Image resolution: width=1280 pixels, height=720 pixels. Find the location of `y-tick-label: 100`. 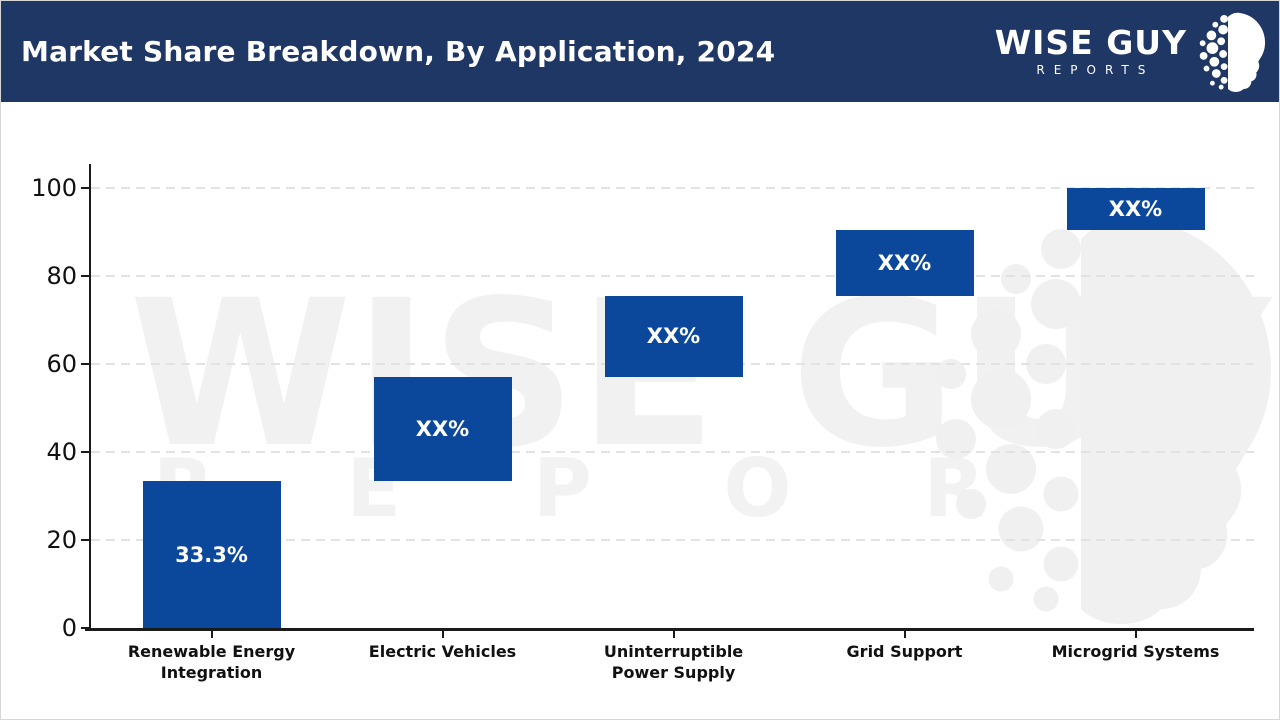

y-tick-label: 100 is located at coordinates (54, 188).